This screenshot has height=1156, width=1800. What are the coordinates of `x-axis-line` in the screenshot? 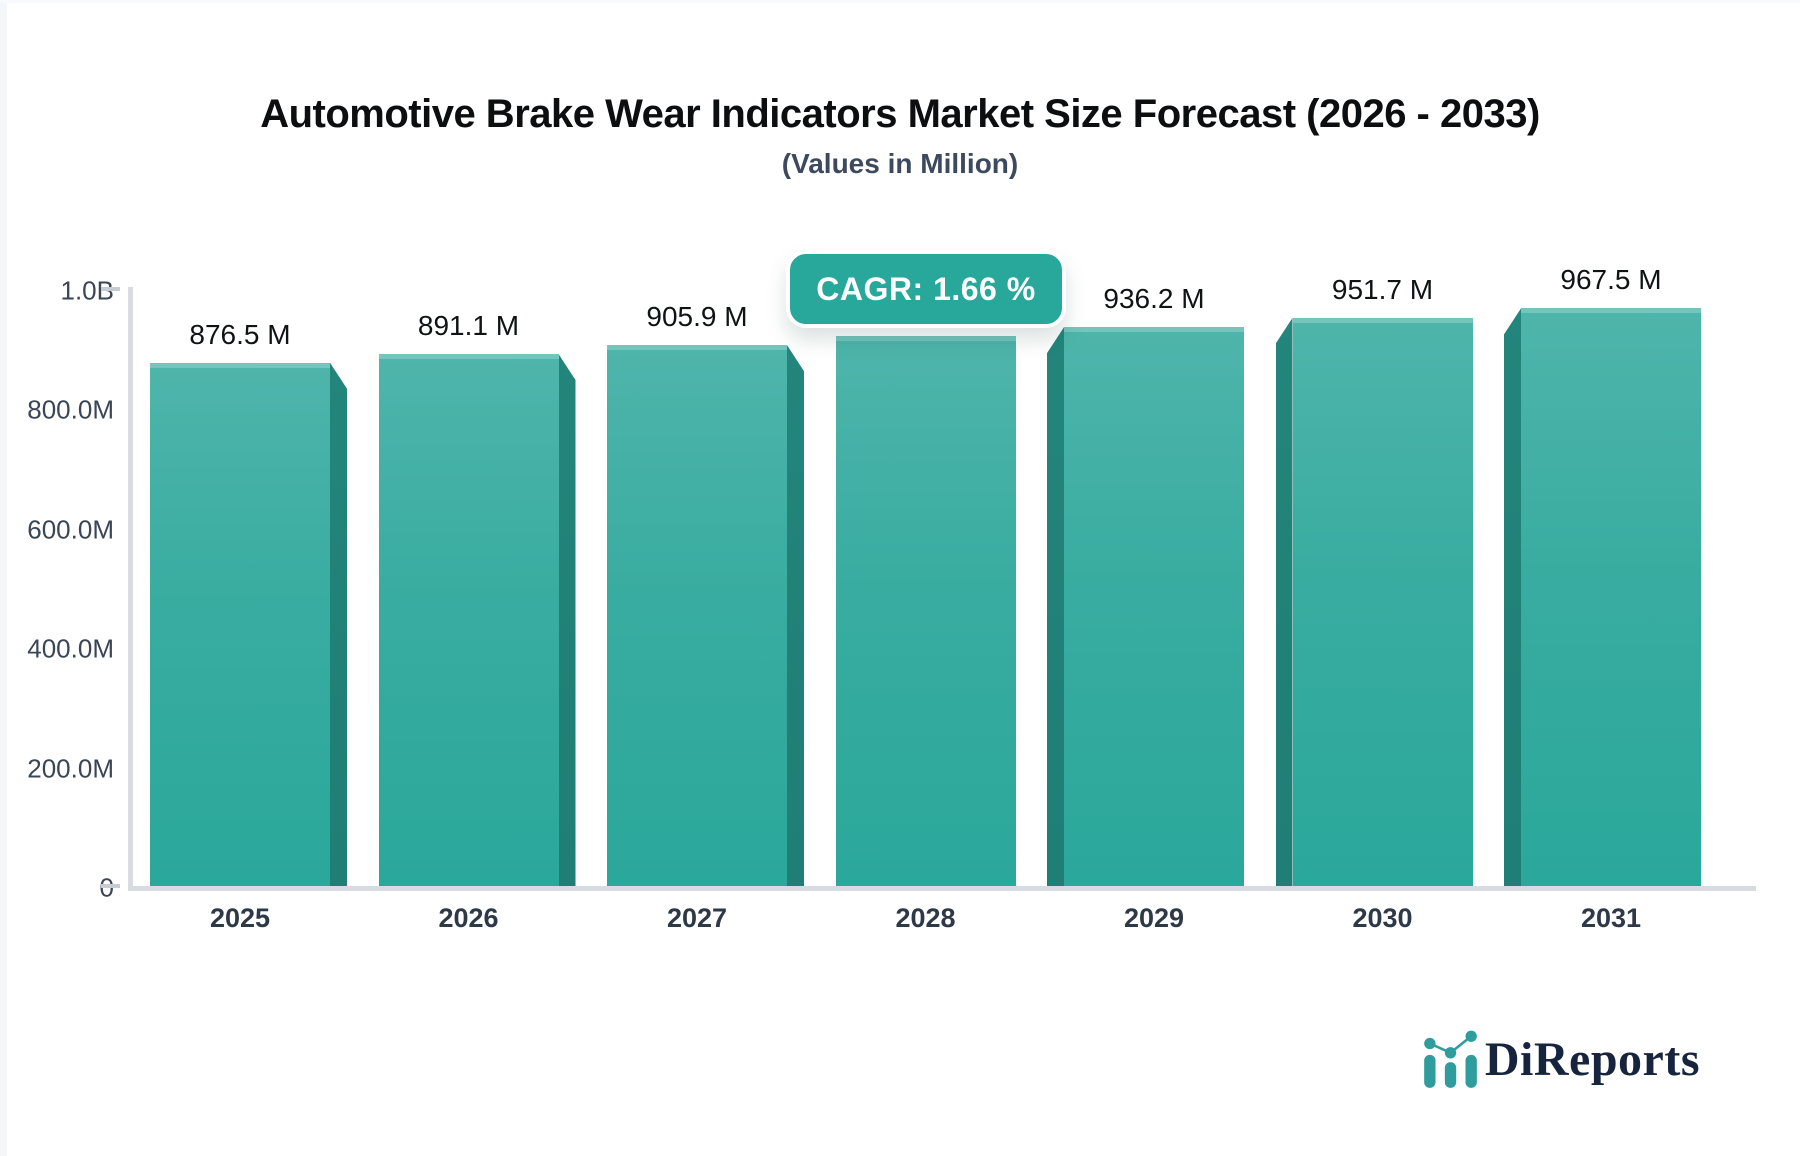 It's located at (942, 888).